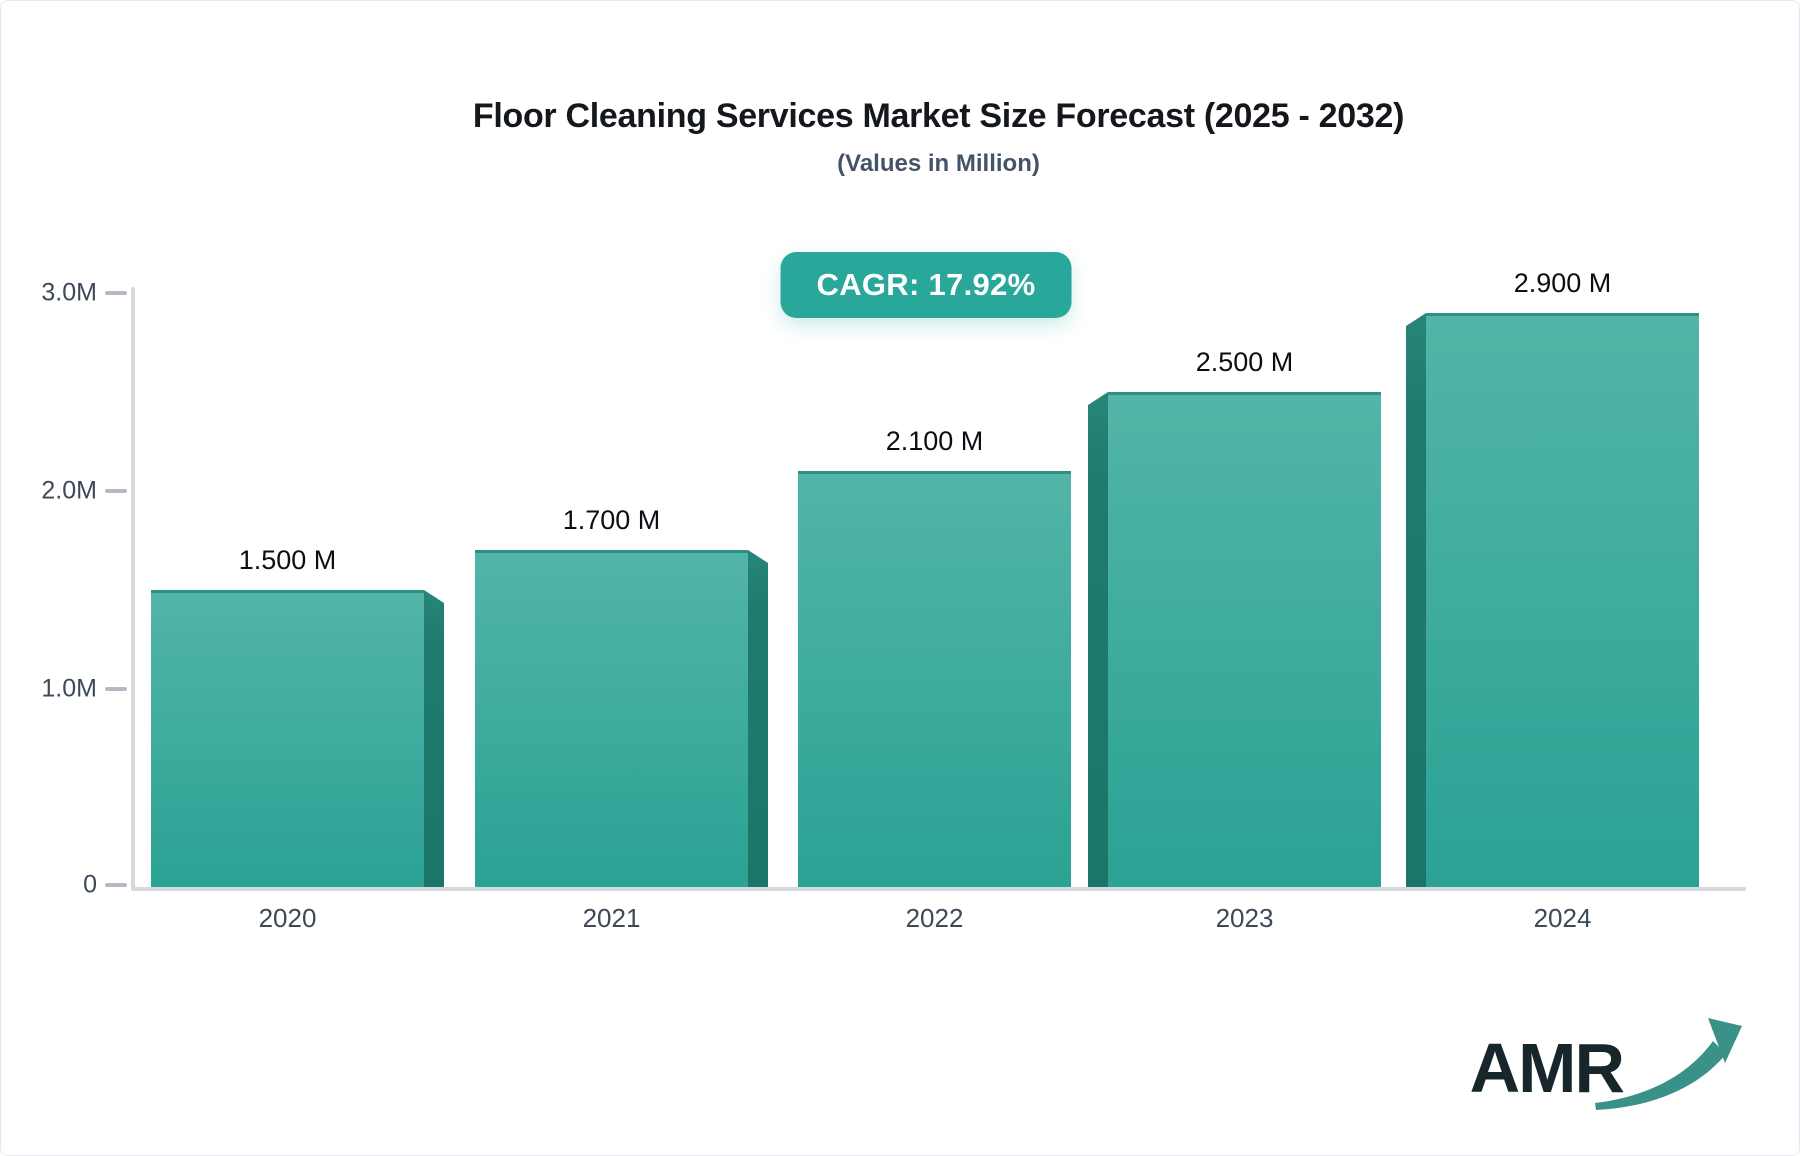 The width and height of the screenshot is (1800, 1156). What do you see at coordinates (1547, 1068) in the screenshot?
I see `amr-logo-text: AMR` at bounding box center [1547, 1068].